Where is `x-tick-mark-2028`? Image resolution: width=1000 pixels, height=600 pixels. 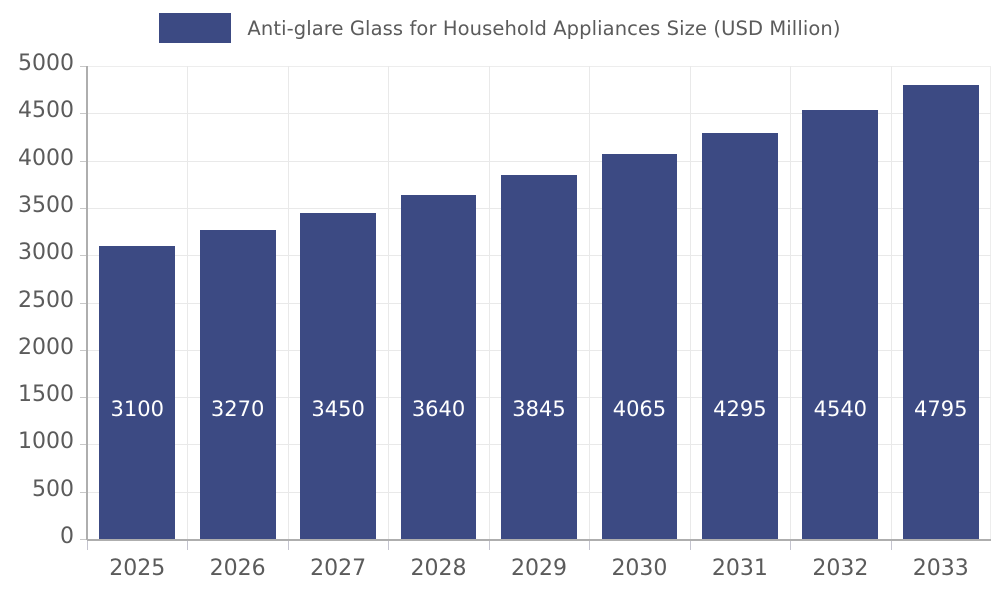
x-tick-mark-2028 is located at coordinates (388, 545).